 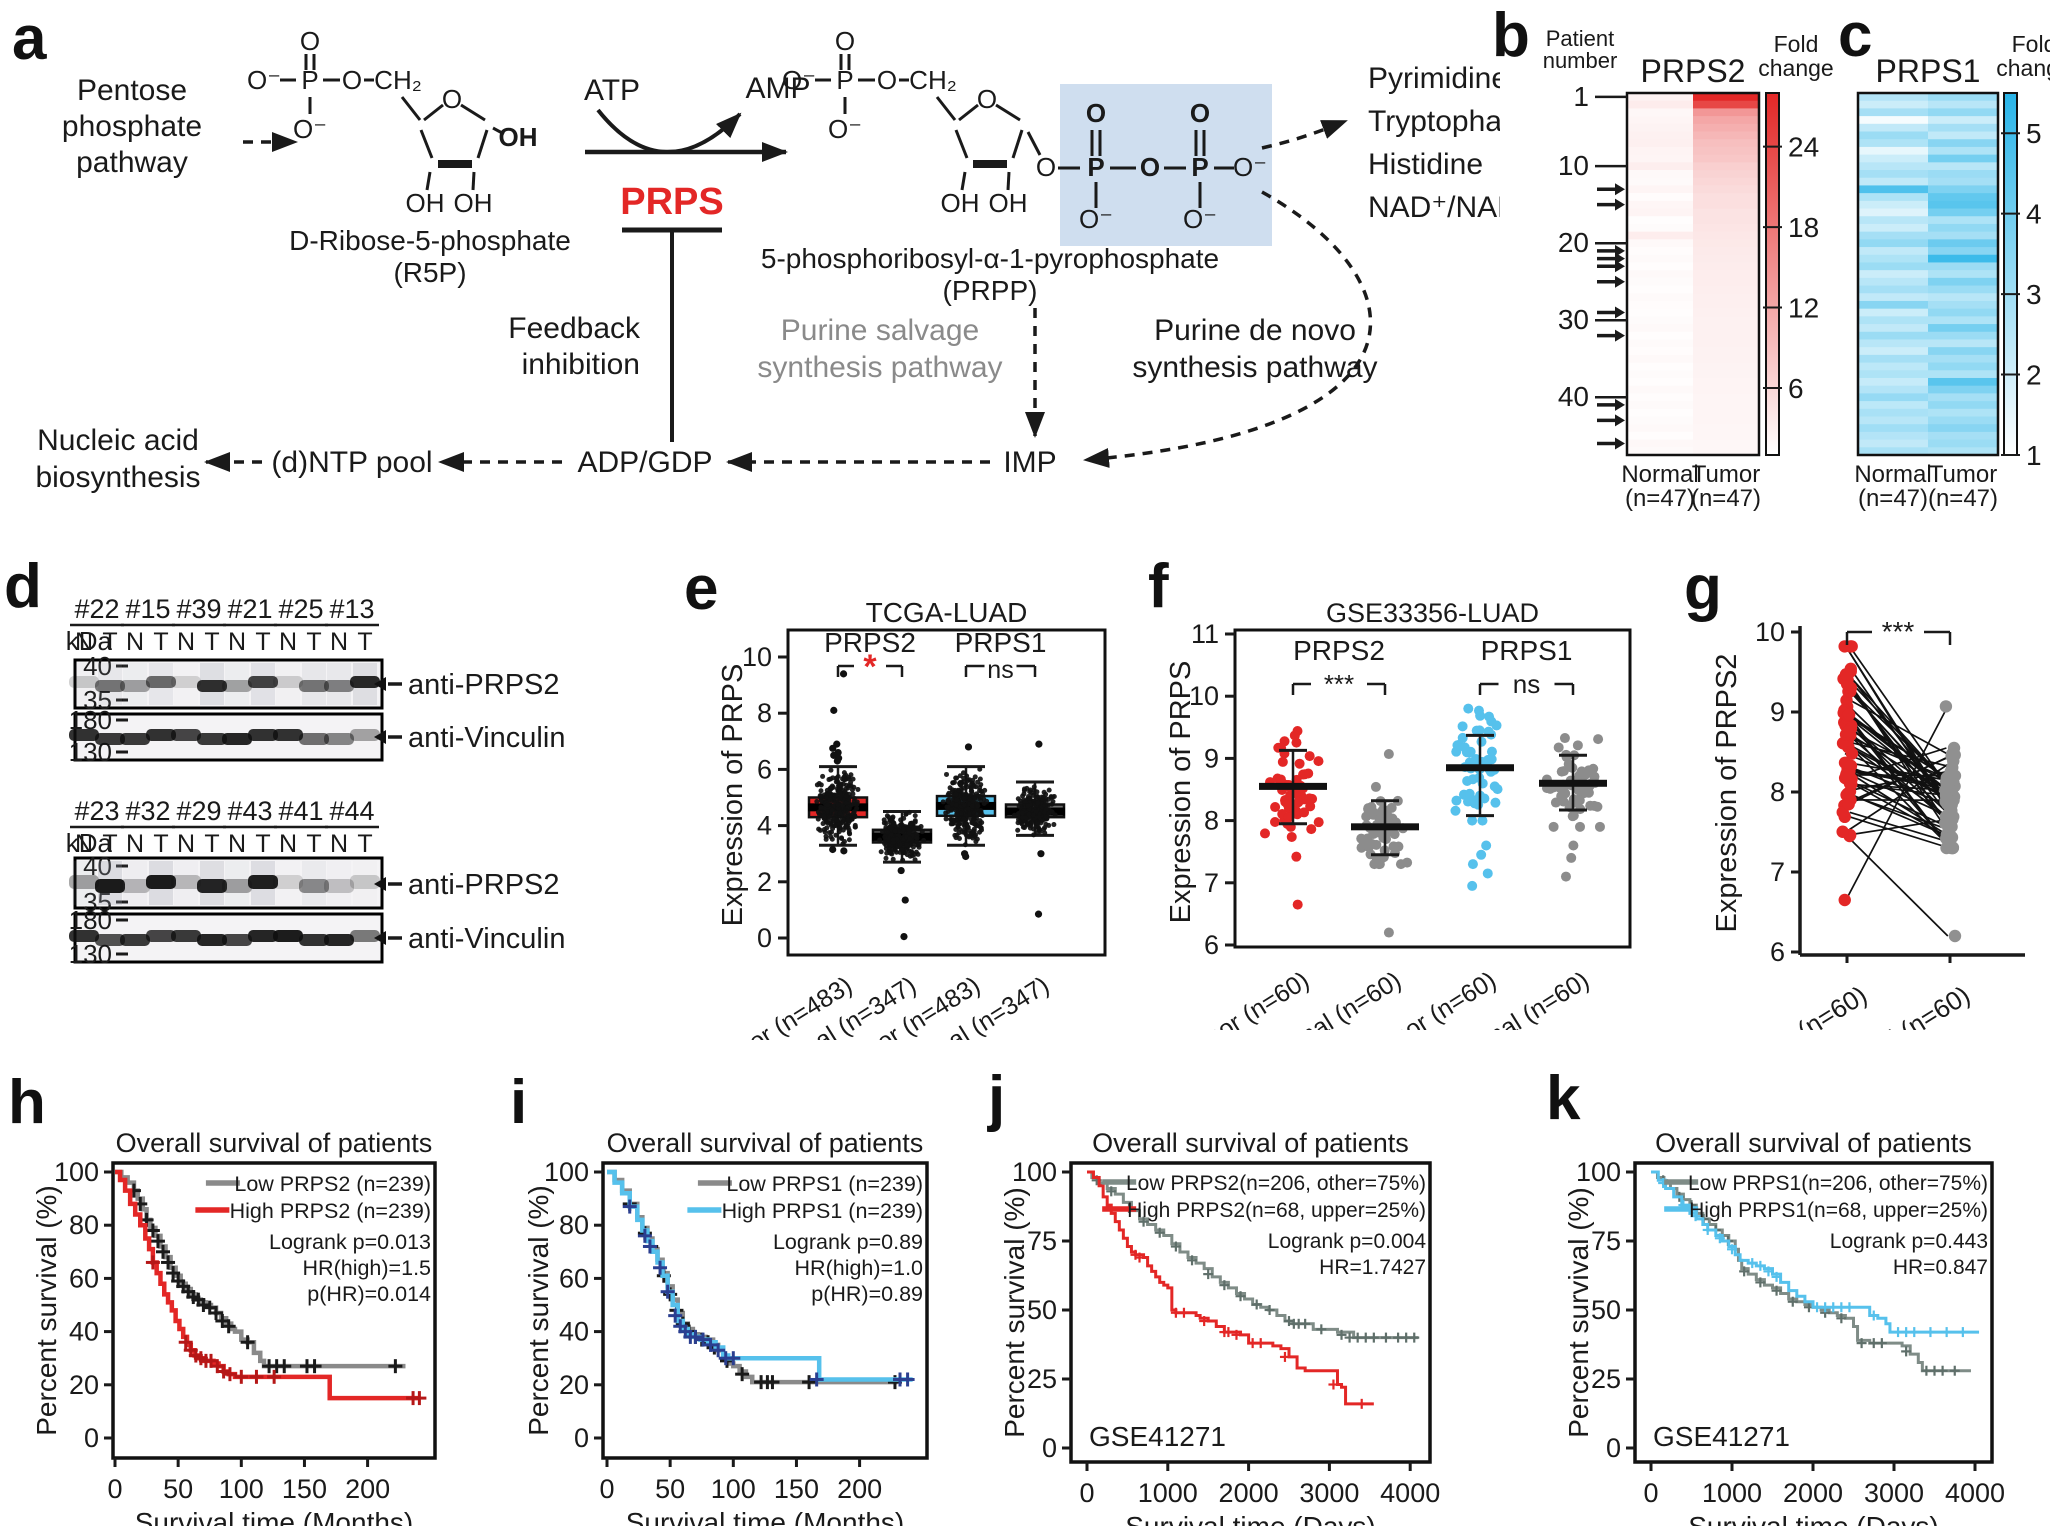 I want to click on atom-o-minus: O⁻, so click(x=310, y=129).